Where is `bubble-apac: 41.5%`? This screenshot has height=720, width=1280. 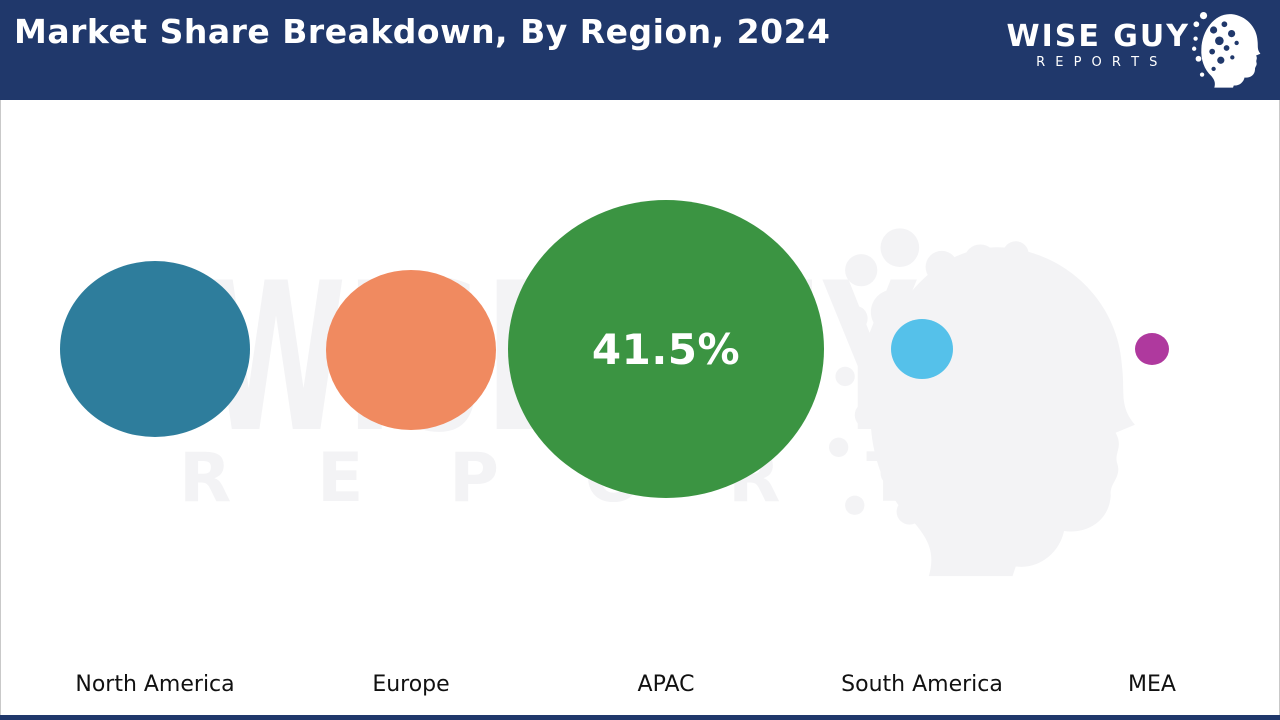
bubble-apac: 41.5% is located at coordinates (666, 349).